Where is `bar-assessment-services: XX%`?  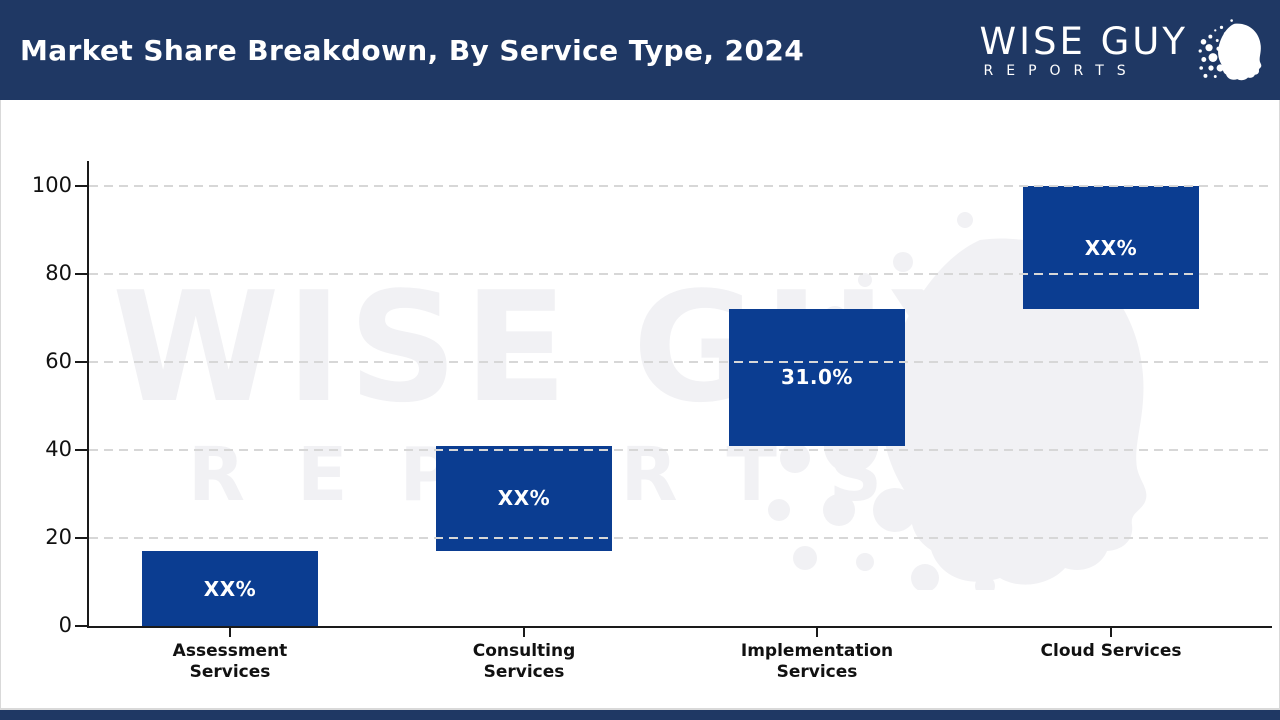 bar-assessment-services: XX% is located at coordinates (230, 588).